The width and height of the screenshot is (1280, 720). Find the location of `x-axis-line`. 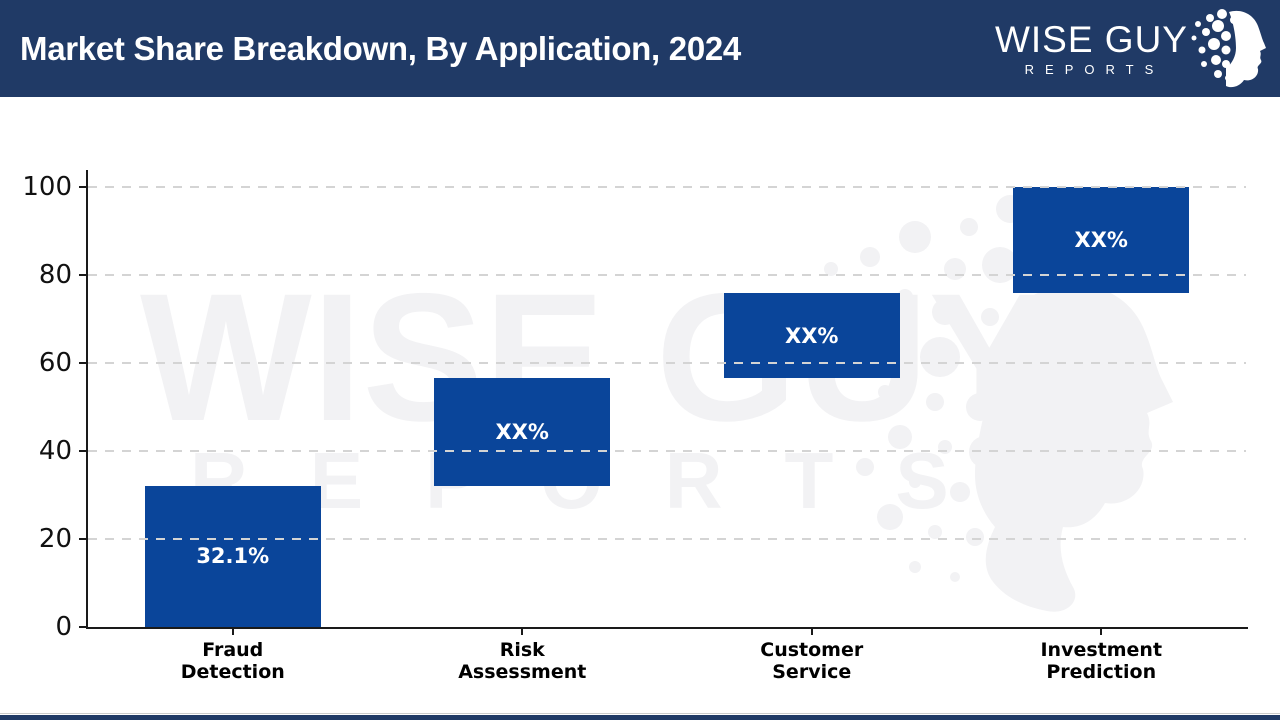

x-axis-line is located at coordinates (667, 628).